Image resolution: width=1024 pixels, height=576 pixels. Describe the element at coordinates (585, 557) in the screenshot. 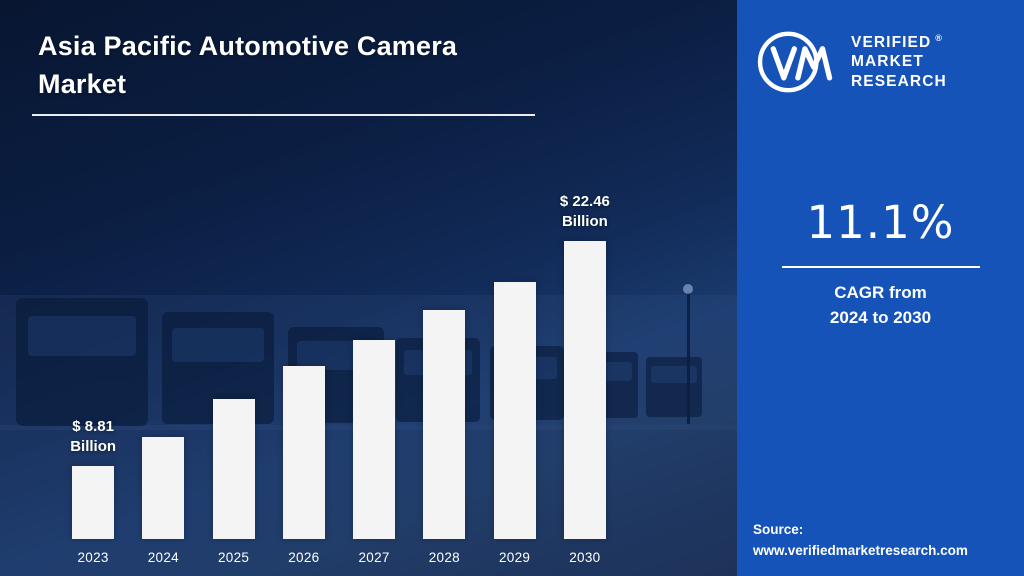

I see `x-axis-tick: 2030` at that location.